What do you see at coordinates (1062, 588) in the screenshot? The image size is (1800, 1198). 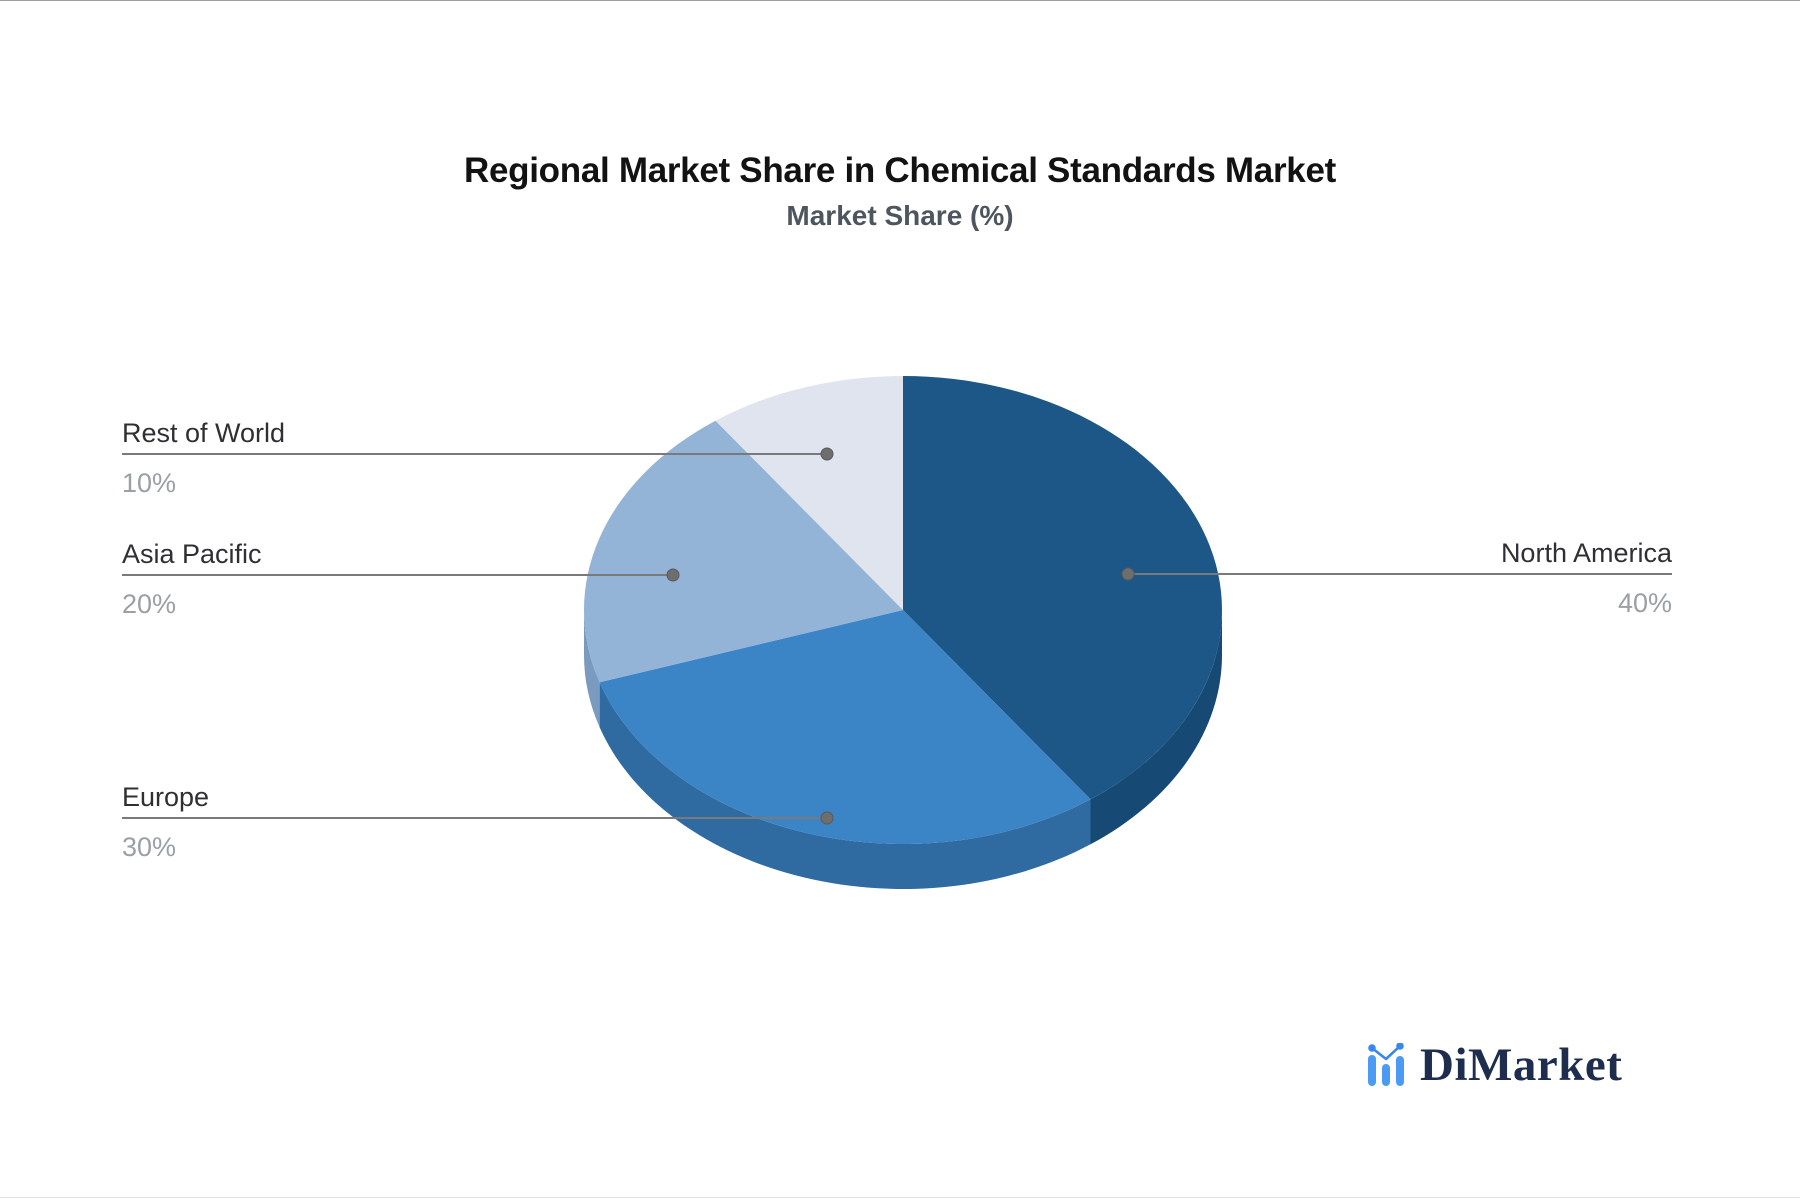 I see `pie-slice-north-america` at bounding box center [1062, 588].